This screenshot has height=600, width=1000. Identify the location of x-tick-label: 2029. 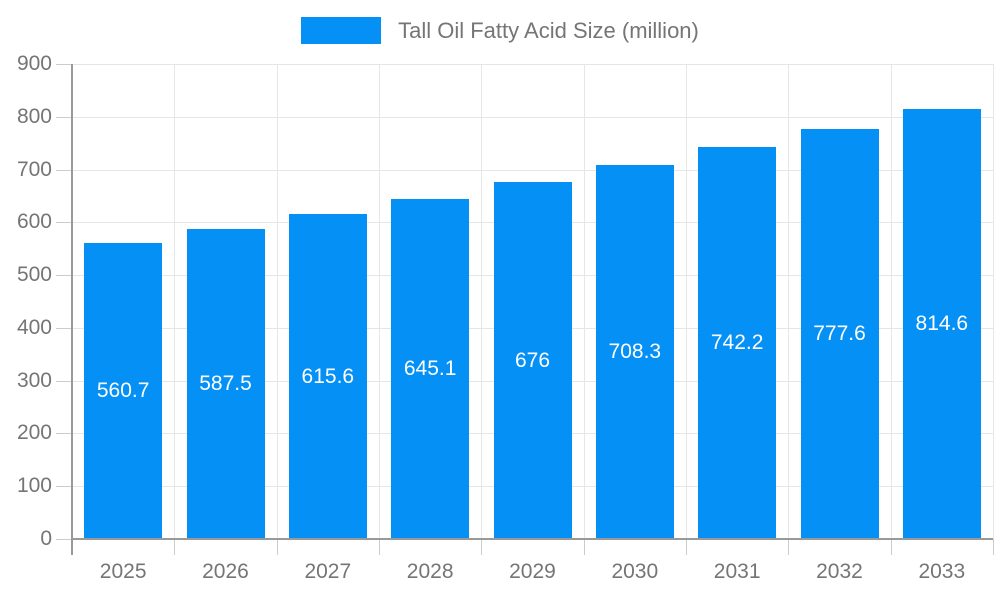
(532, 571).